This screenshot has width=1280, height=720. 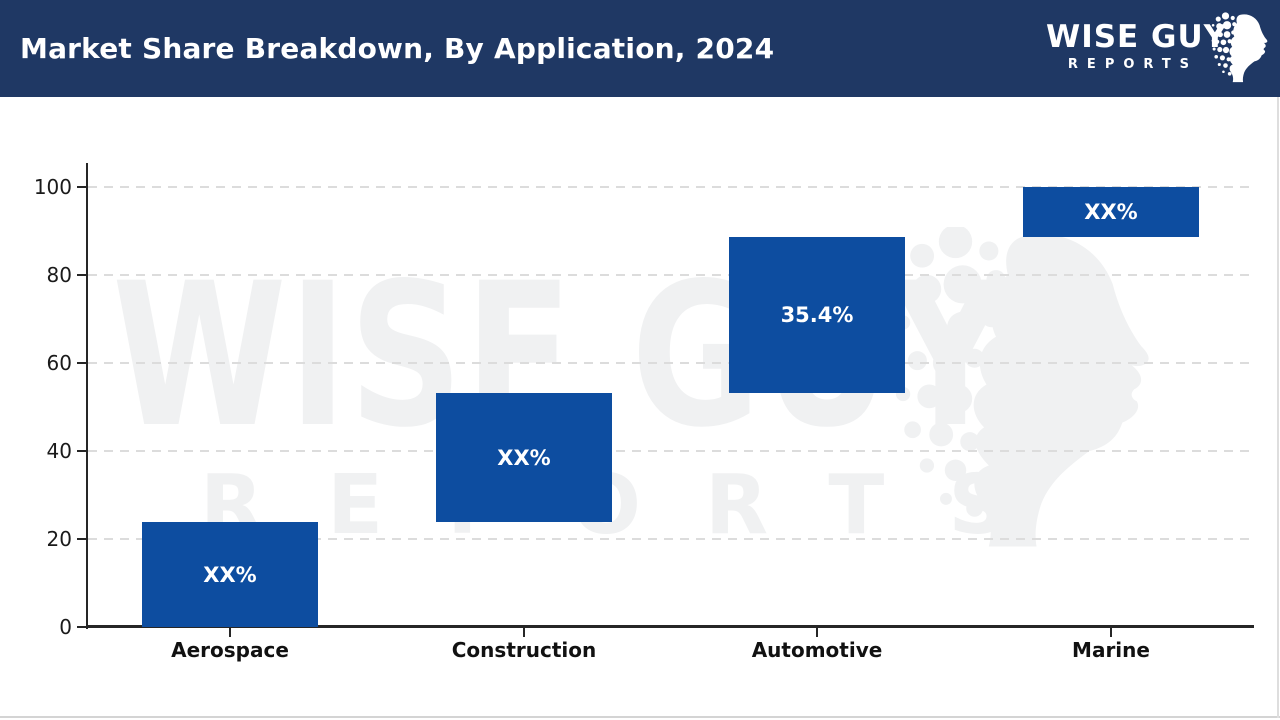 I want to click on bar-automotive: 35.4%, so click(x=817, y=315).